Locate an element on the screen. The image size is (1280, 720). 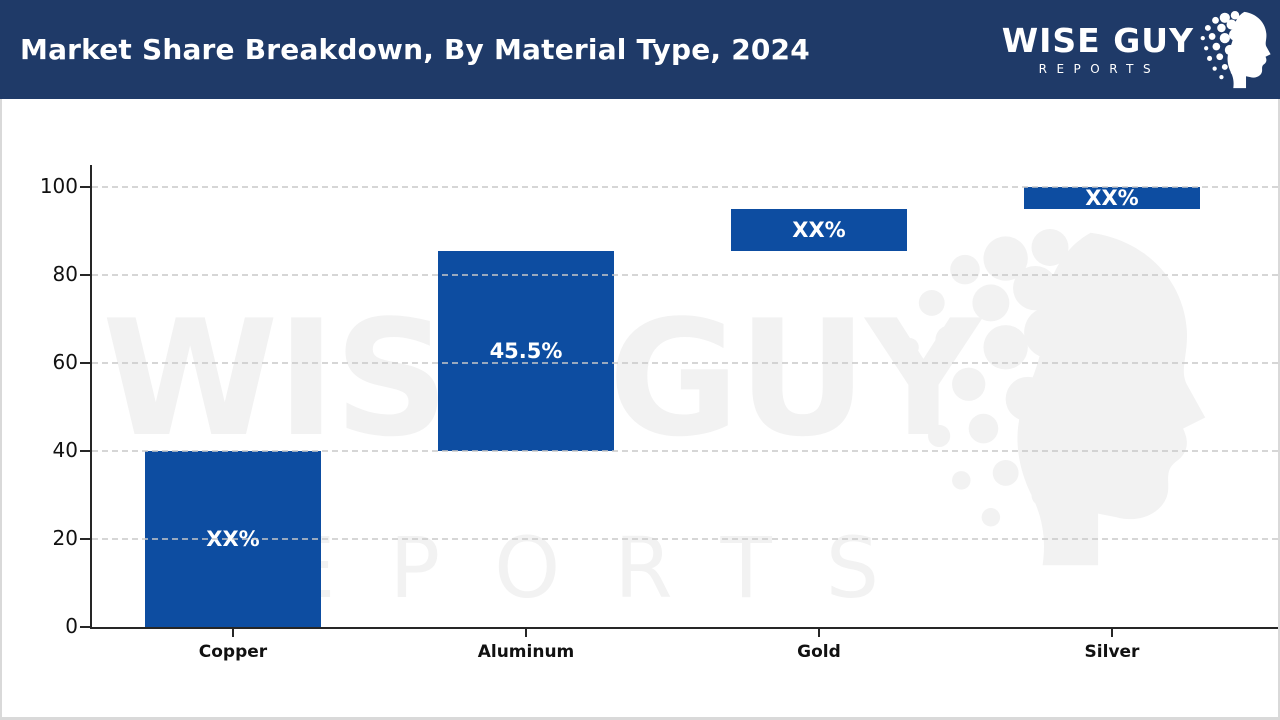
bar-value-label-gold: XX% is located at coordinates (819, 229).